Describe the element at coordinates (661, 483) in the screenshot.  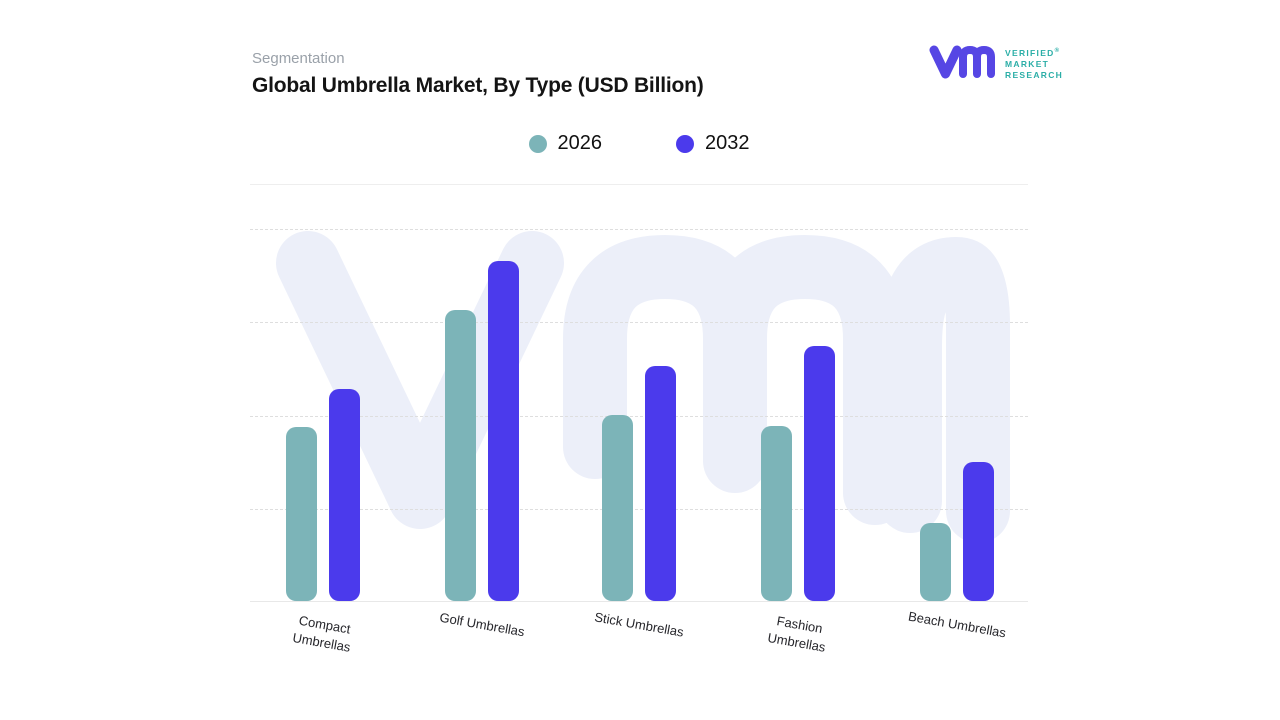
I see `bar-2032-stick-umbrellas` at that location.